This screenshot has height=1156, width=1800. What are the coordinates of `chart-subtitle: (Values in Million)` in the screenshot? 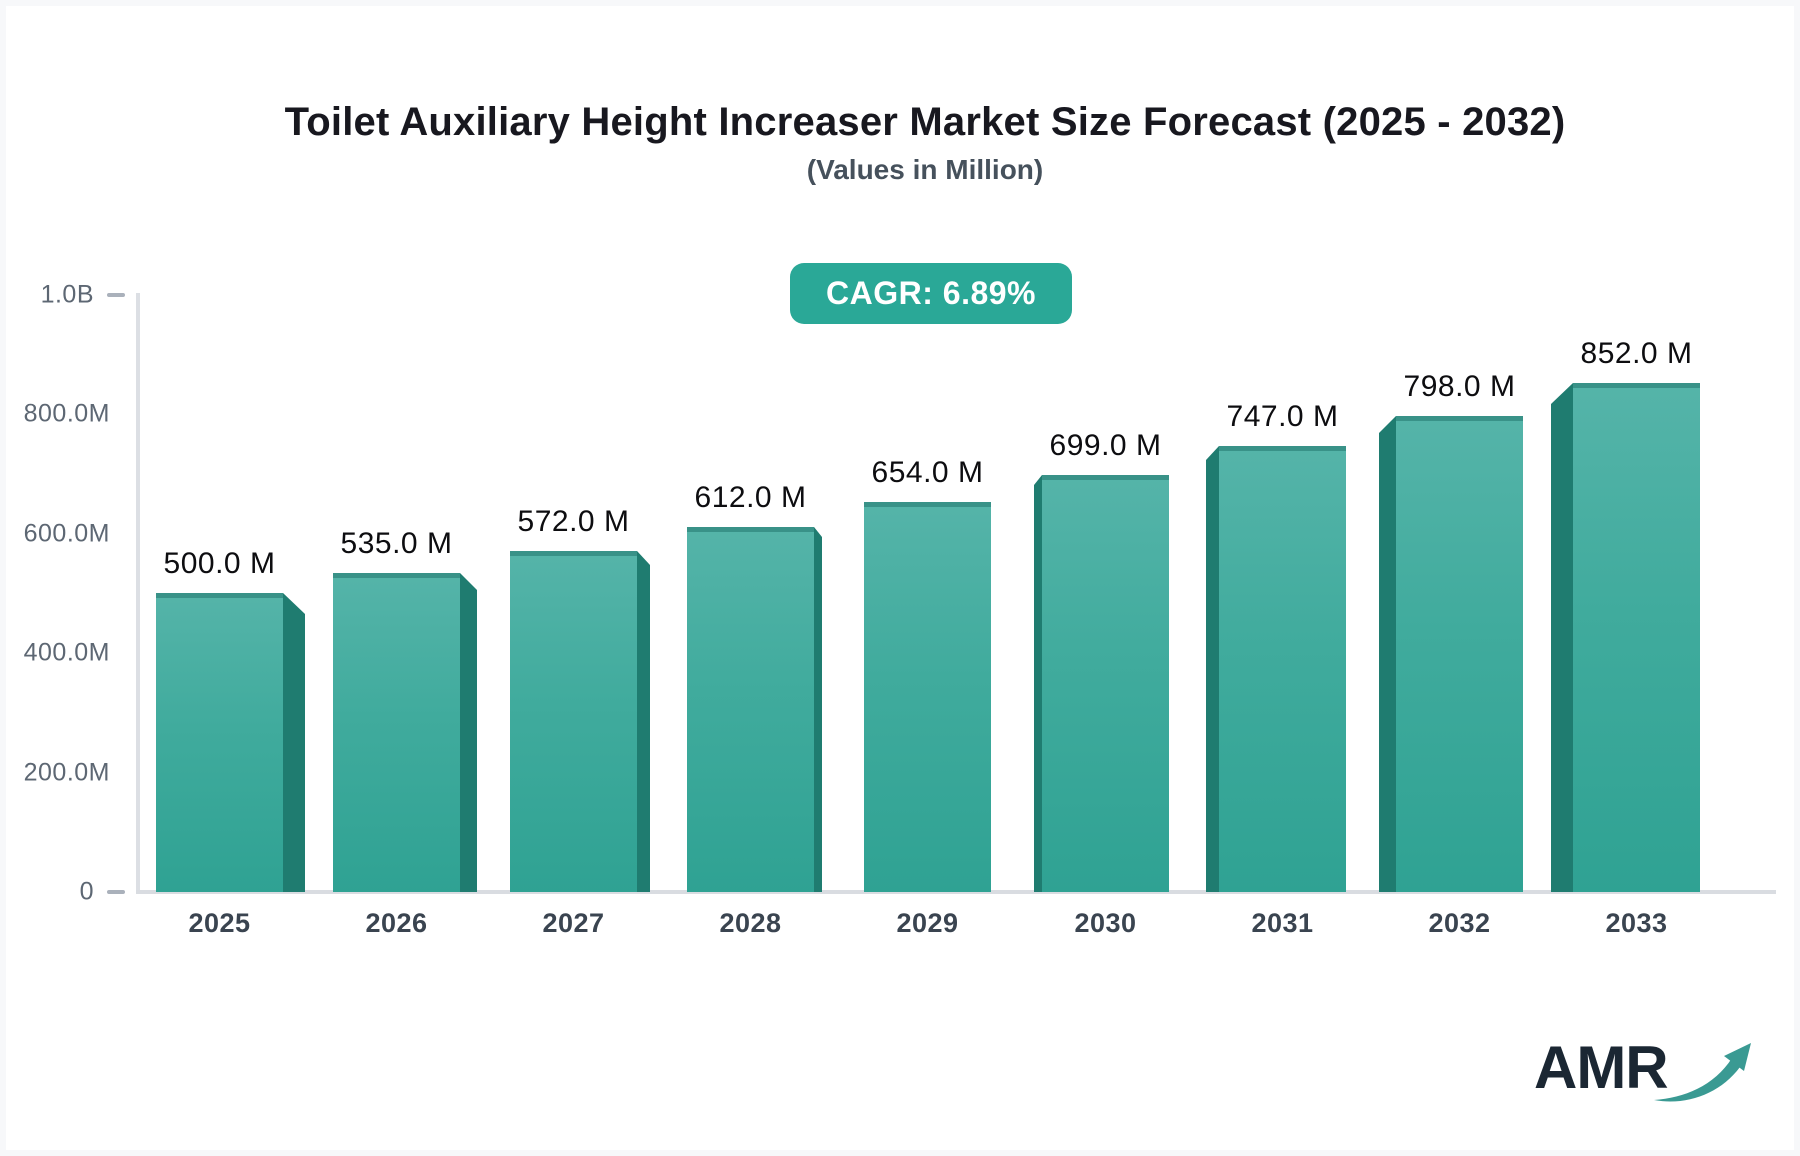 It's located at (925, 169).